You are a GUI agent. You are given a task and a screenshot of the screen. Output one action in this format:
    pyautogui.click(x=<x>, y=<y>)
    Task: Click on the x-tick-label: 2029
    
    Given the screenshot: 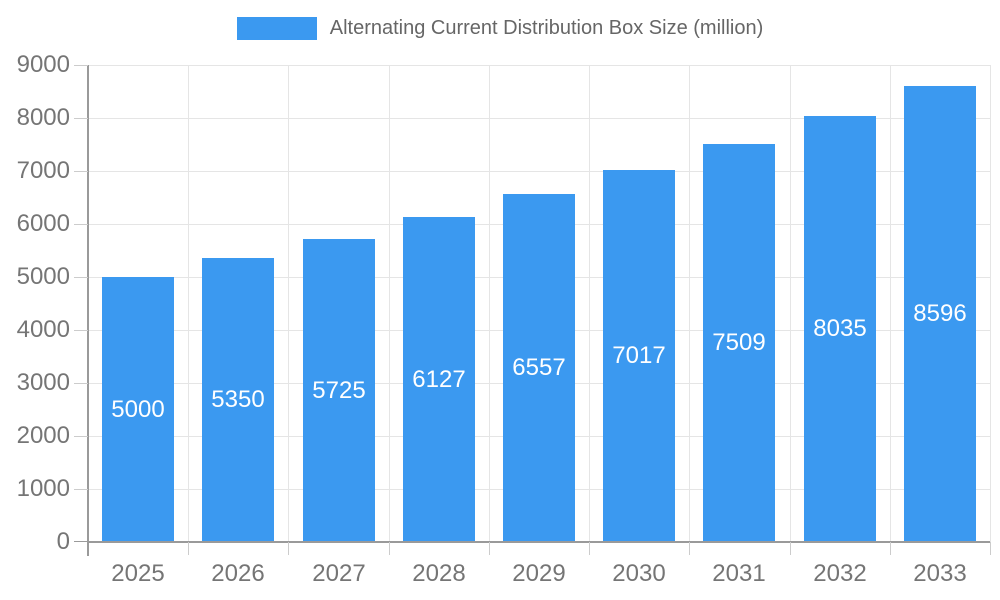 What is the action you would take?
    pyautogui.click(x=539, y=573)
    